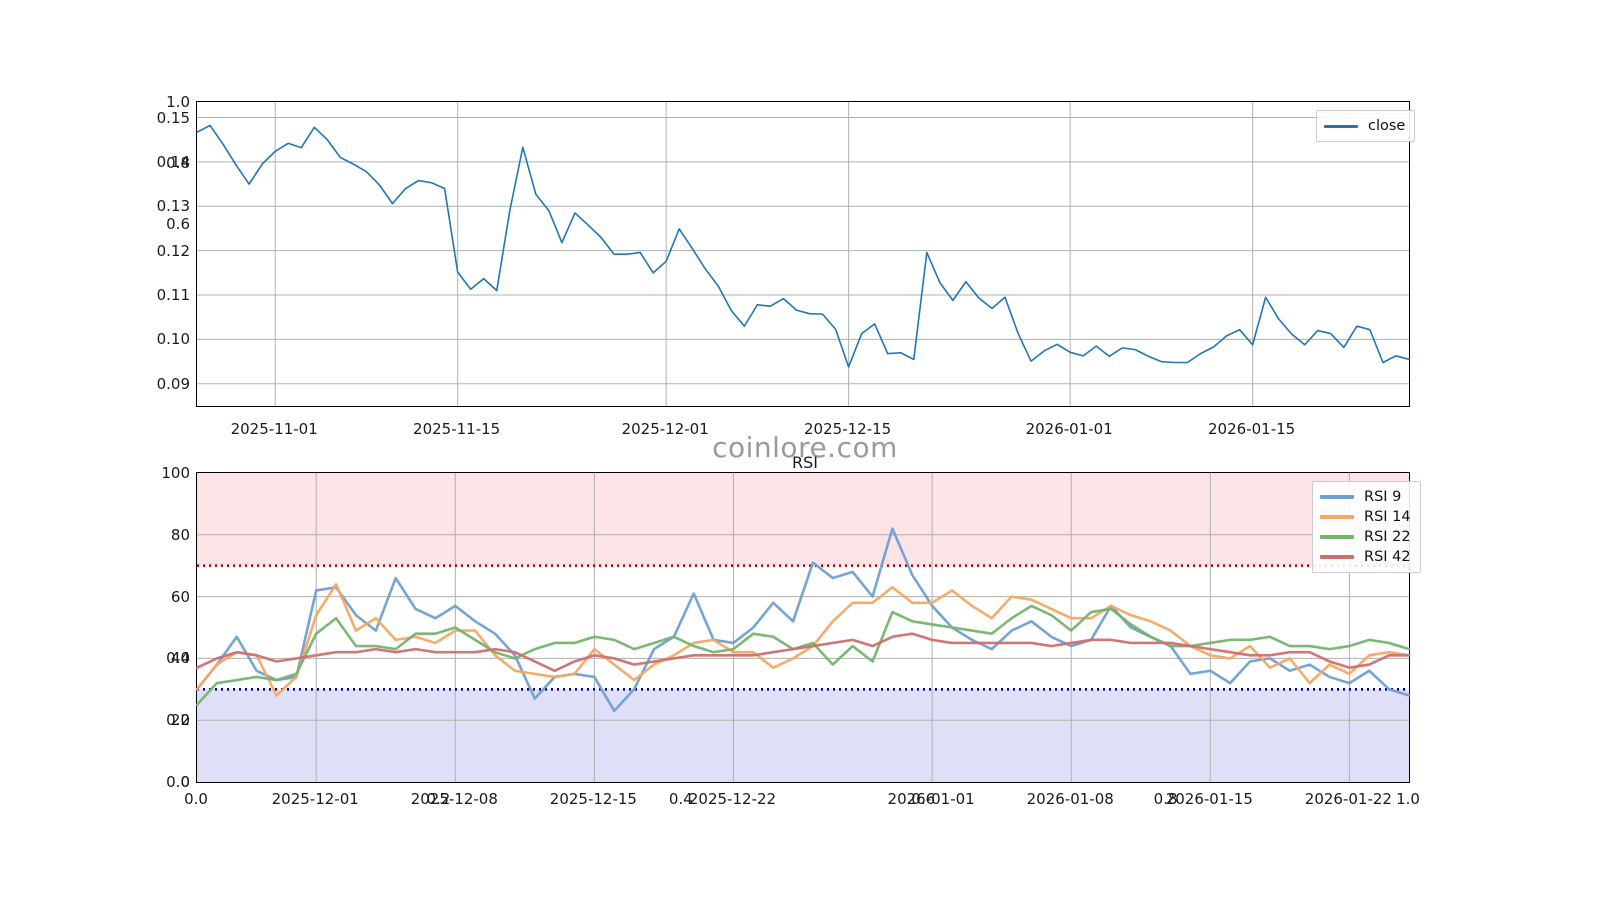 Image resolution: width=1600 pixels, height=900 pixels. Describe the element at coordinates (180, 596) in the screenshot. I see `rsi-y-tick: 60` at that location.